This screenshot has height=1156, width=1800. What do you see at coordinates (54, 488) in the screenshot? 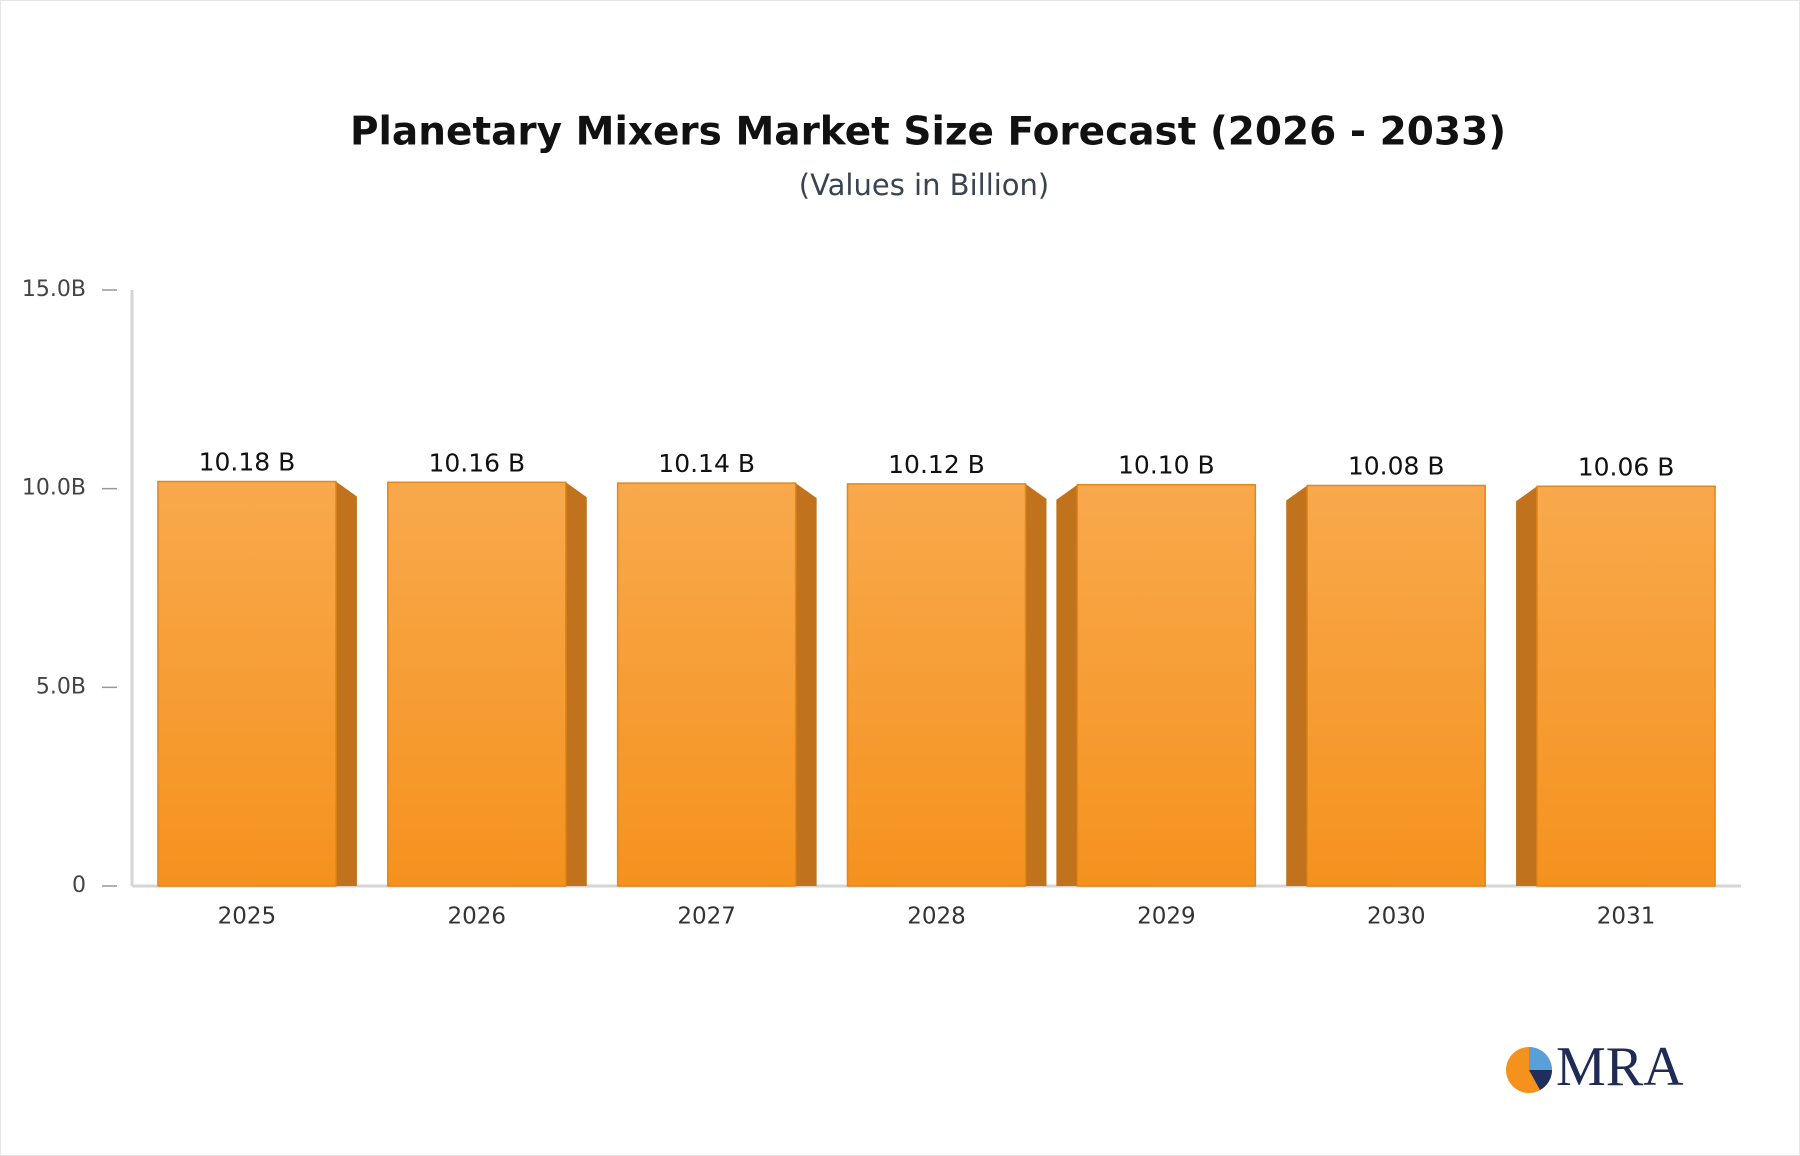
I see `y-tick-label: 10.0B` at bounding box center [54, 488].